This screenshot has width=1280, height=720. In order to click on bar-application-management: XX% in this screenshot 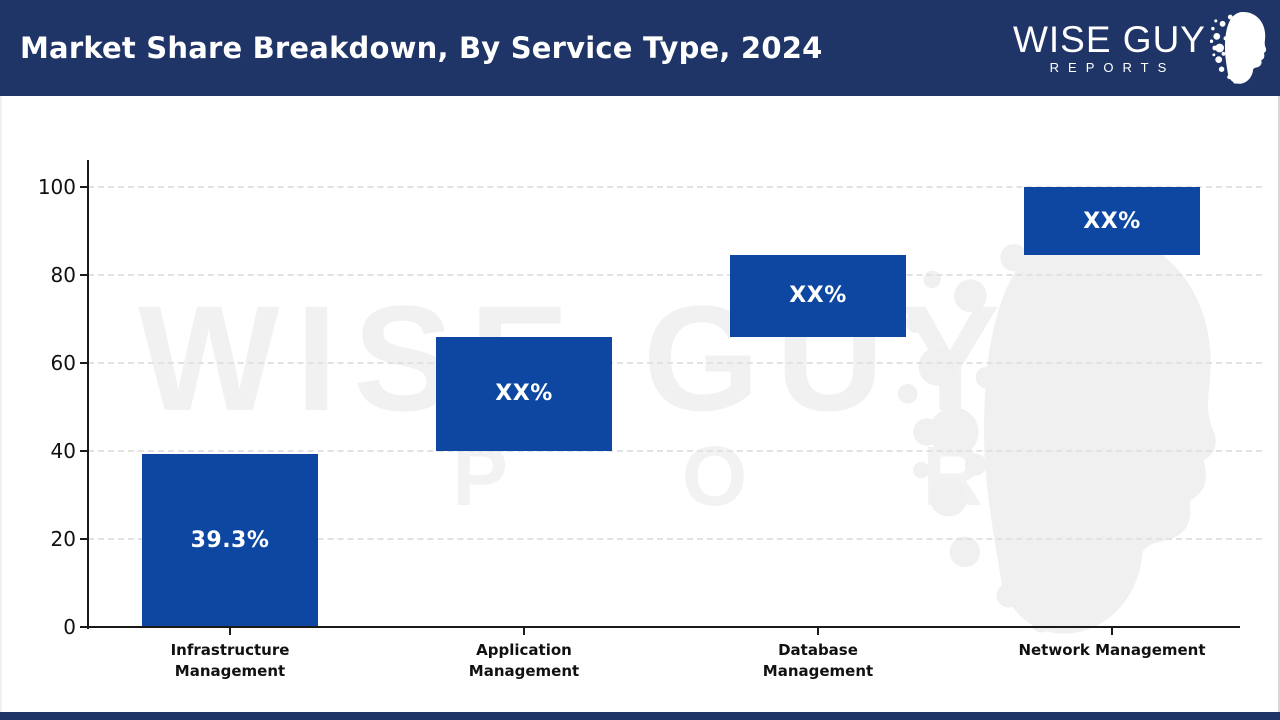, I will do `click(524, 393)`.